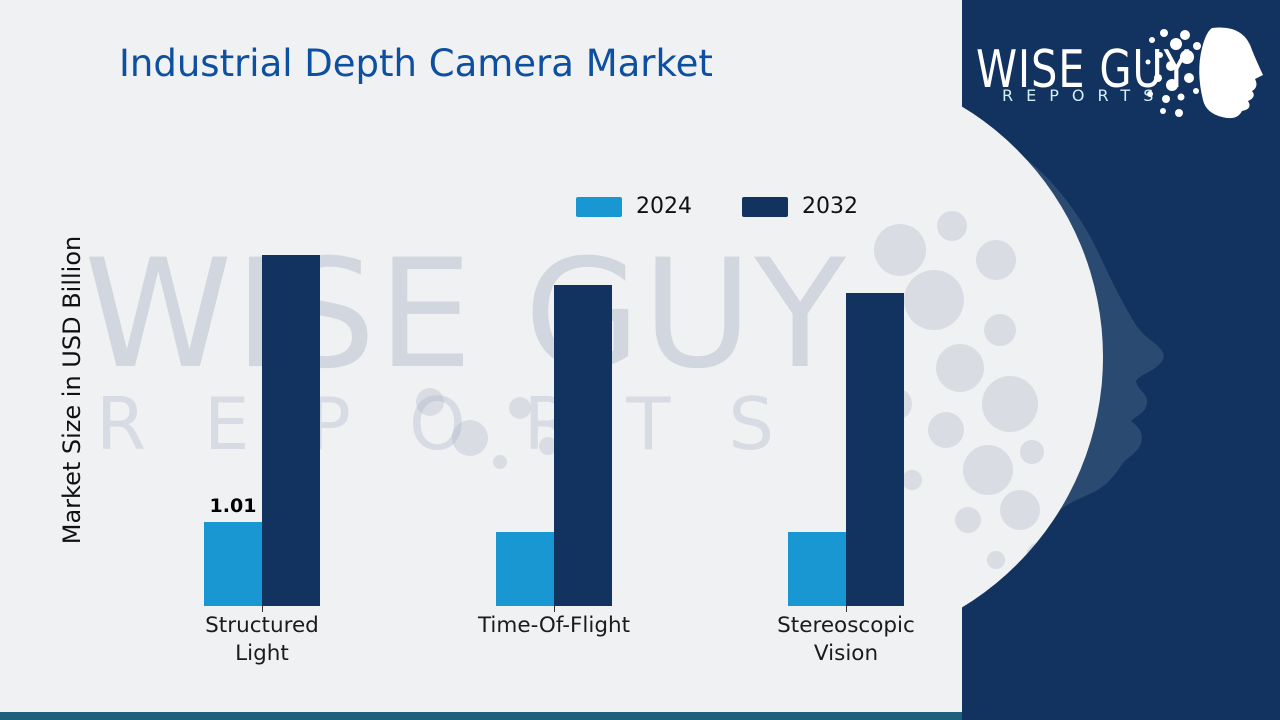 Image resolution: width=1280 pixels, height=720 pixels. Describe the element at coordinates (599, 206) in the screenshot. I see `legend-swatch-2024` at that location.